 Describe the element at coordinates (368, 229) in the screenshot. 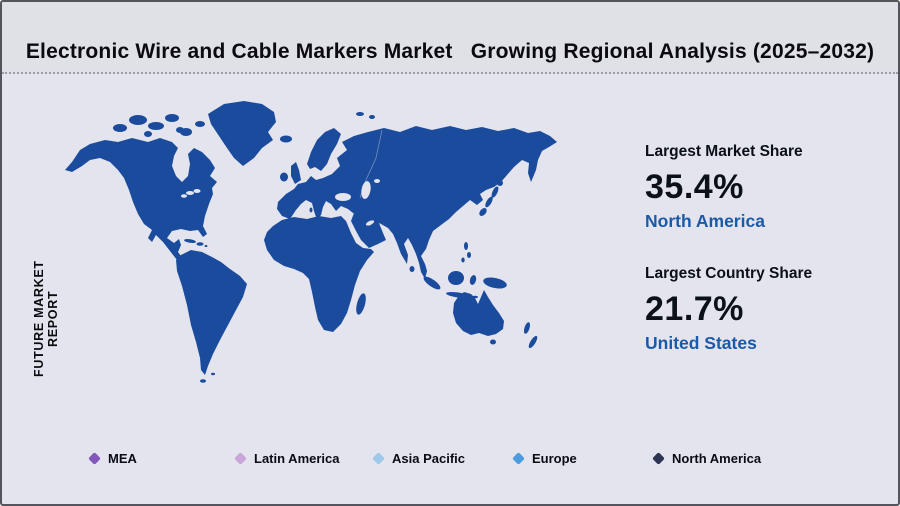

I see `arabian-peninsula` at that location.